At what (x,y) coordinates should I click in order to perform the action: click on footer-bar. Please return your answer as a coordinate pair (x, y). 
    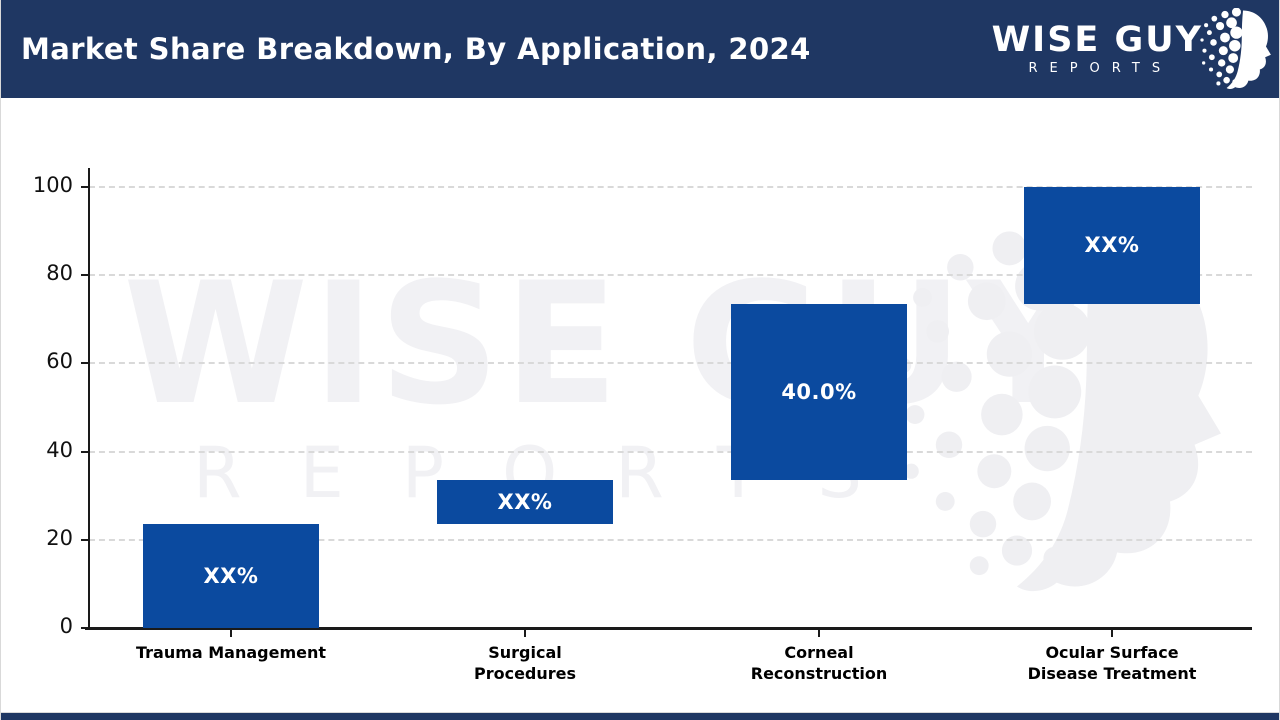
    Looking at the image, I should click on (640, 716).